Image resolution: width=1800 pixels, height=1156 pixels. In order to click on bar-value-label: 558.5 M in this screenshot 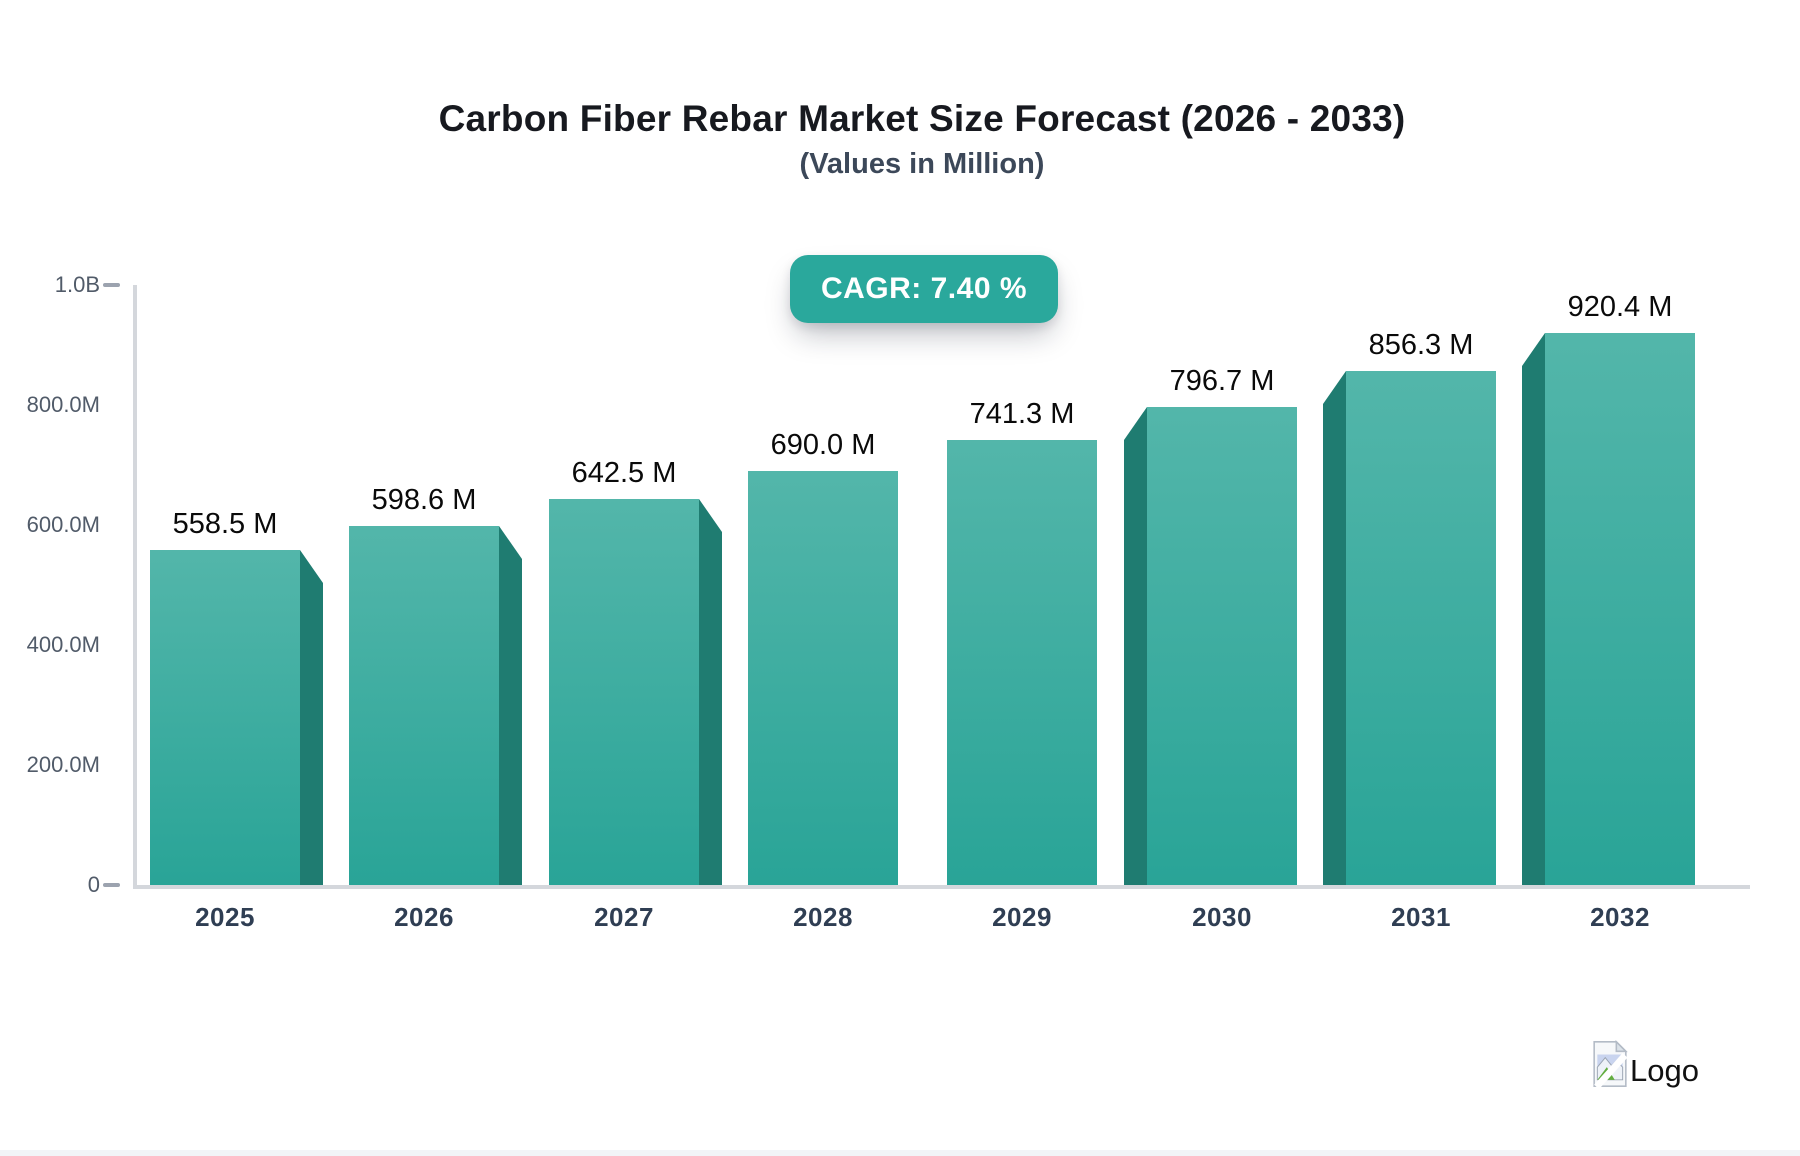, I will do `click(225, 524)`.